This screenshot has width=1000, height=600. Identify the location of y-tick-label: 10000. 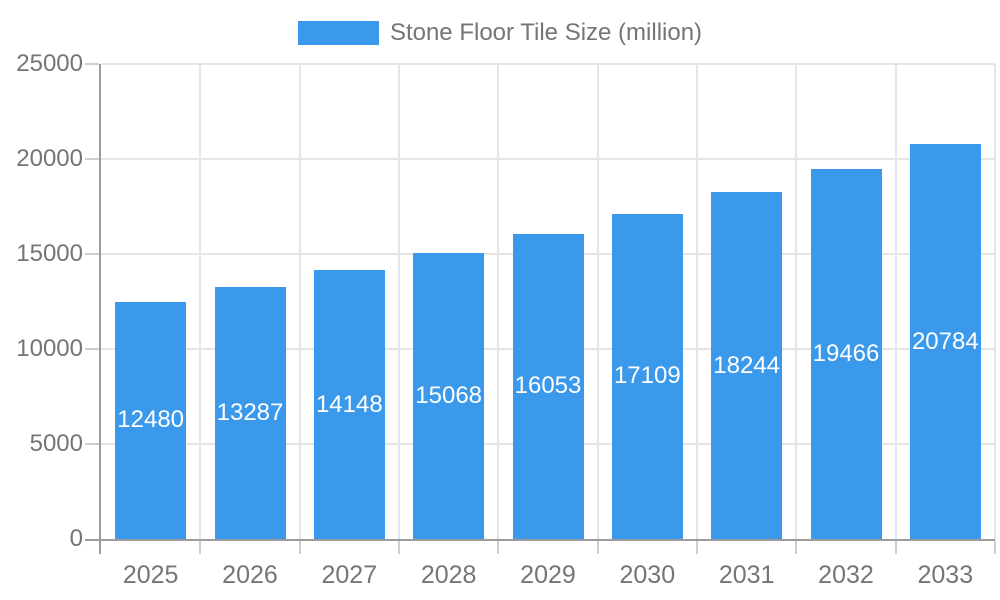
(49, 348).